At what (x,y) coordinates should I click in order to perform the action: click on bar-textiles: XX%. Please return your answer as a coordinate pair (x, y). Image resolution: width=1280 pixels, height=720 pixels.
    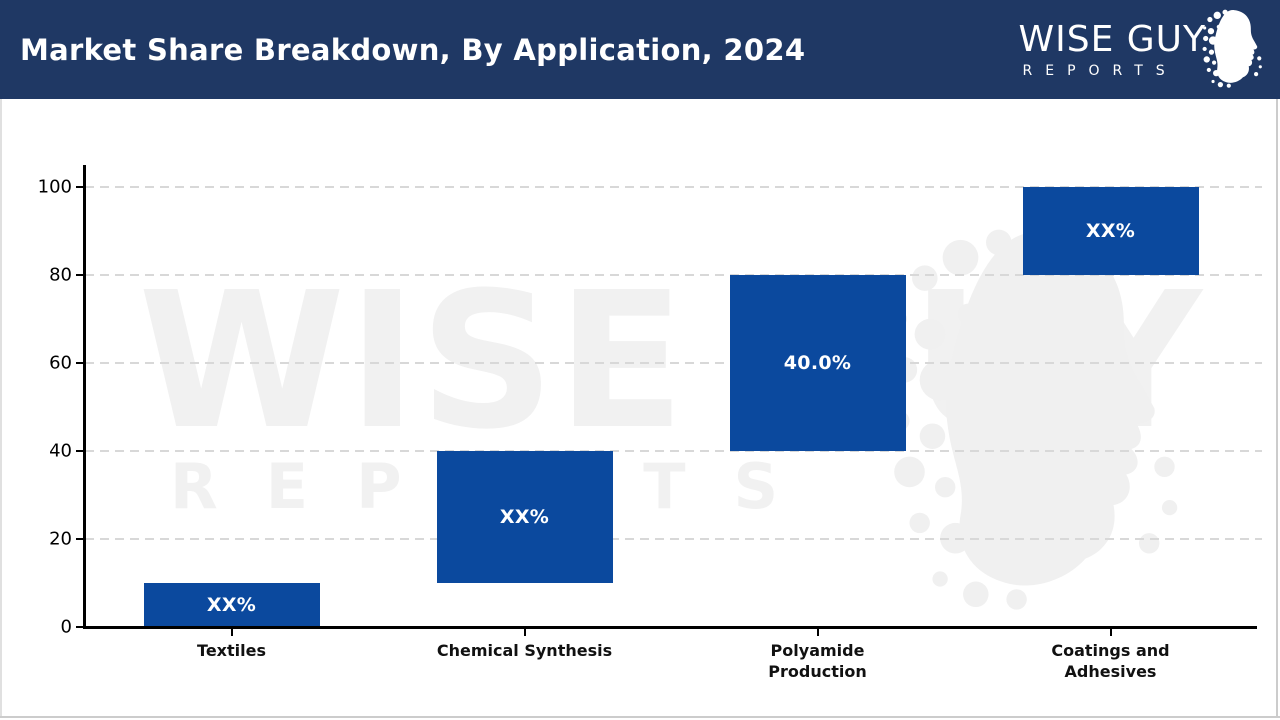
    Looking at the image, I should click on (231, 605).